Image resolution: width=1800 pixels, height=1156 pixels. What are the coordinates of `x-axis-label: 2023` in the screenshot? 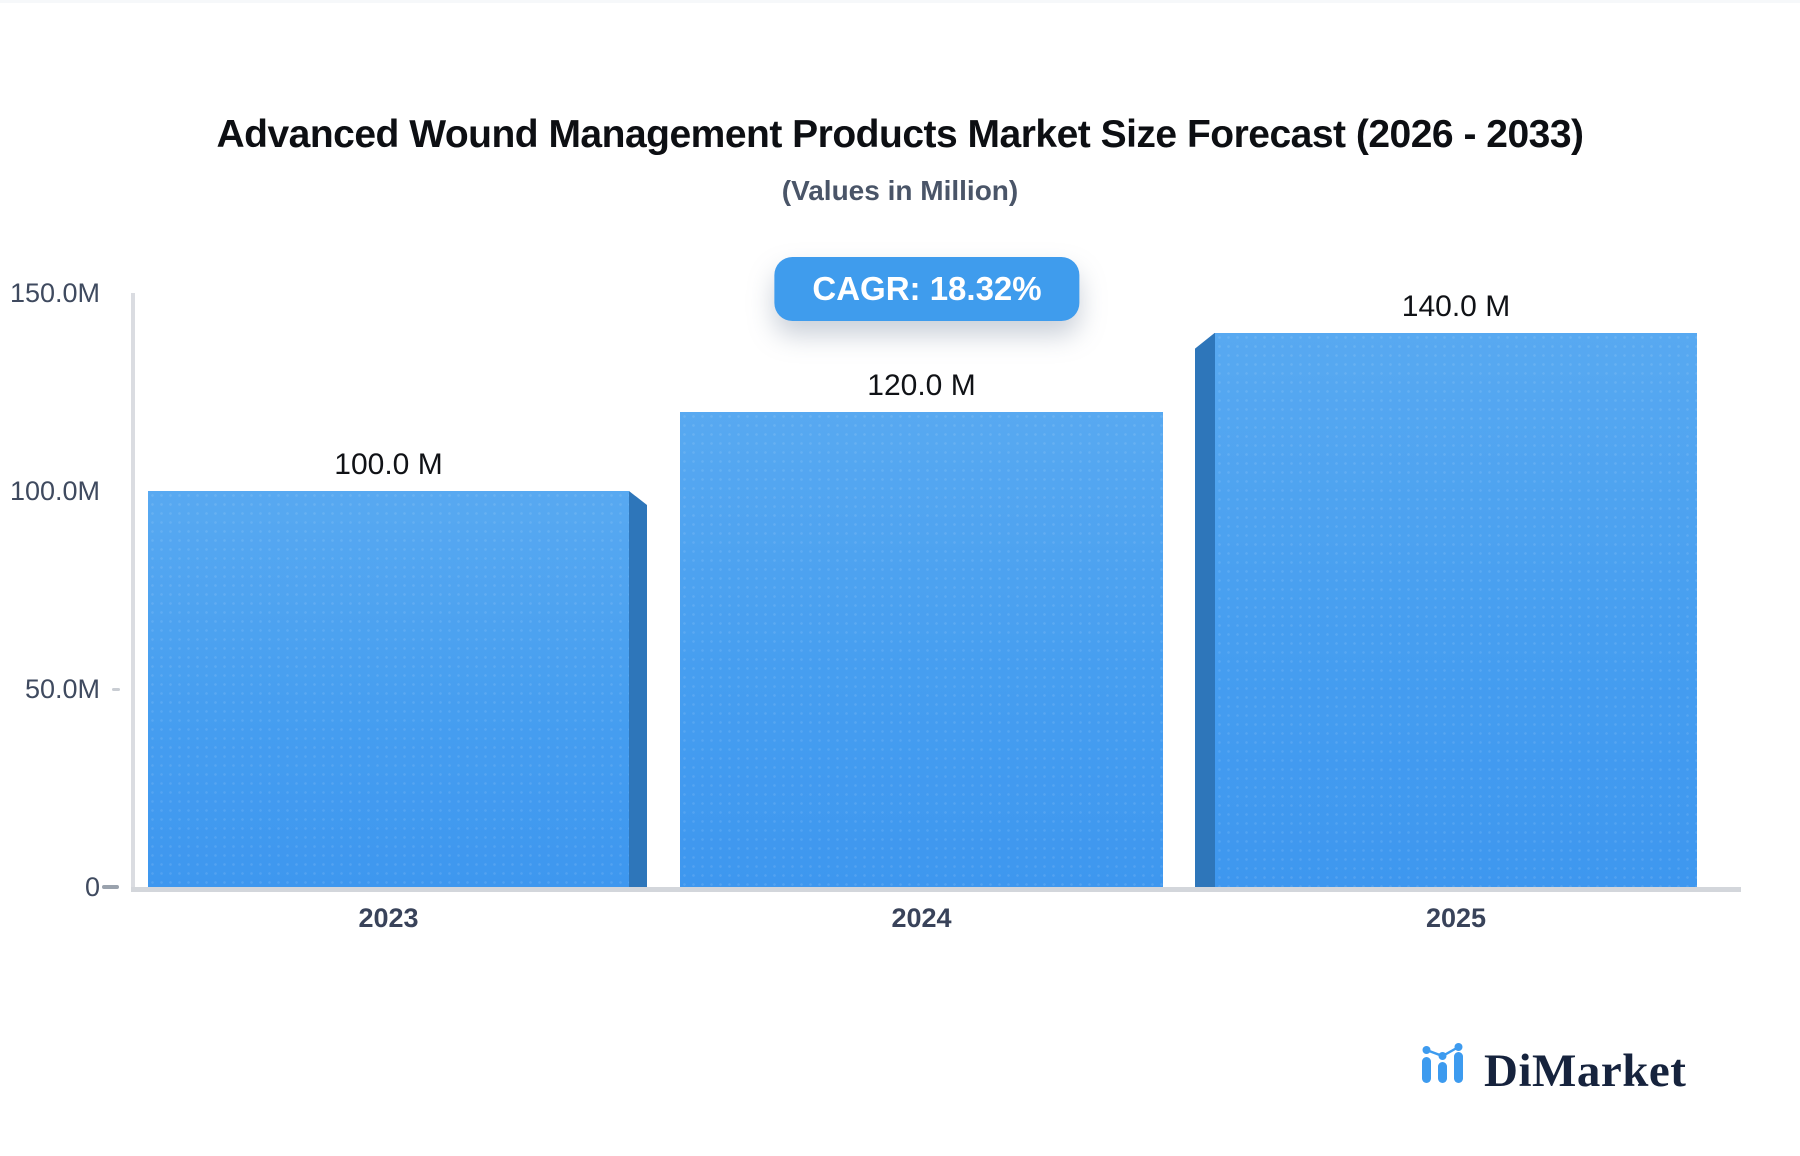 It's located at (388, 918).